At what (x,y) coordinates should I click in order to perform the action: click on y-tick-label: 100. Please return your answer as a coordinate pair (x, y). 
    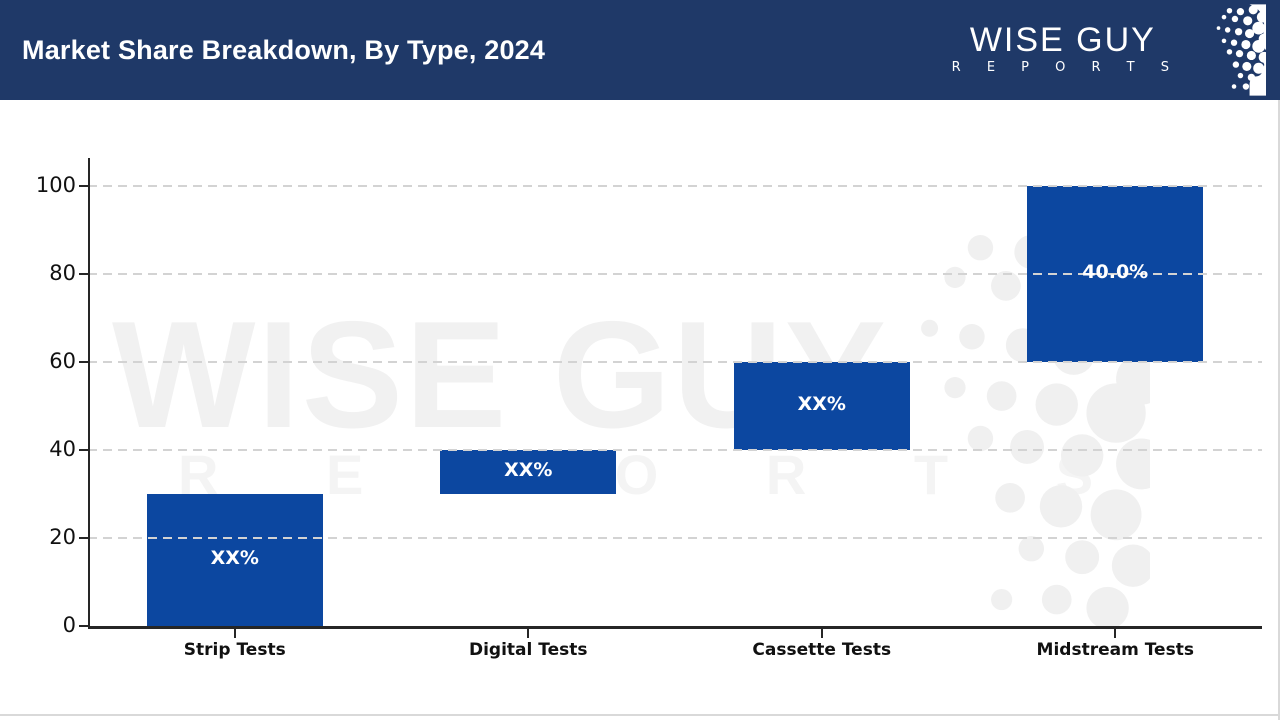
    Looking at the image, I should click on (55, 185).